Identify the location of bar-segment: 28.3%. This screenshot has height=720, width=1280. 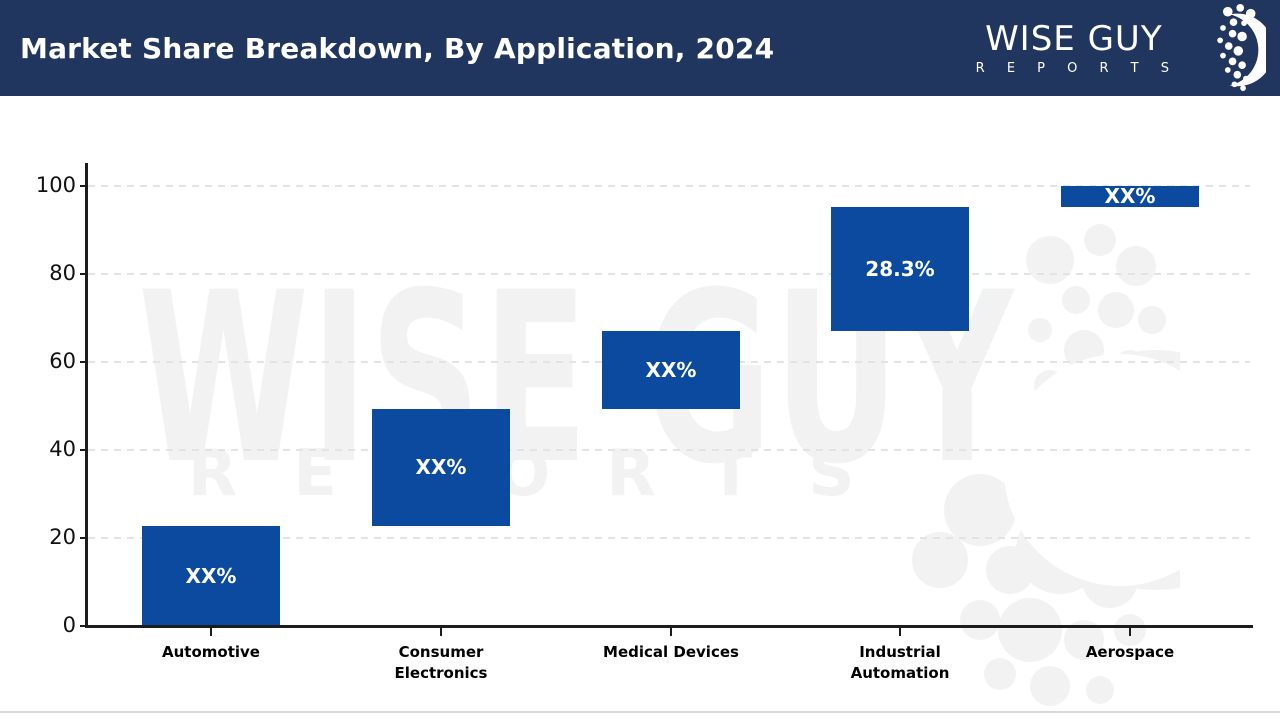
(900, 269).